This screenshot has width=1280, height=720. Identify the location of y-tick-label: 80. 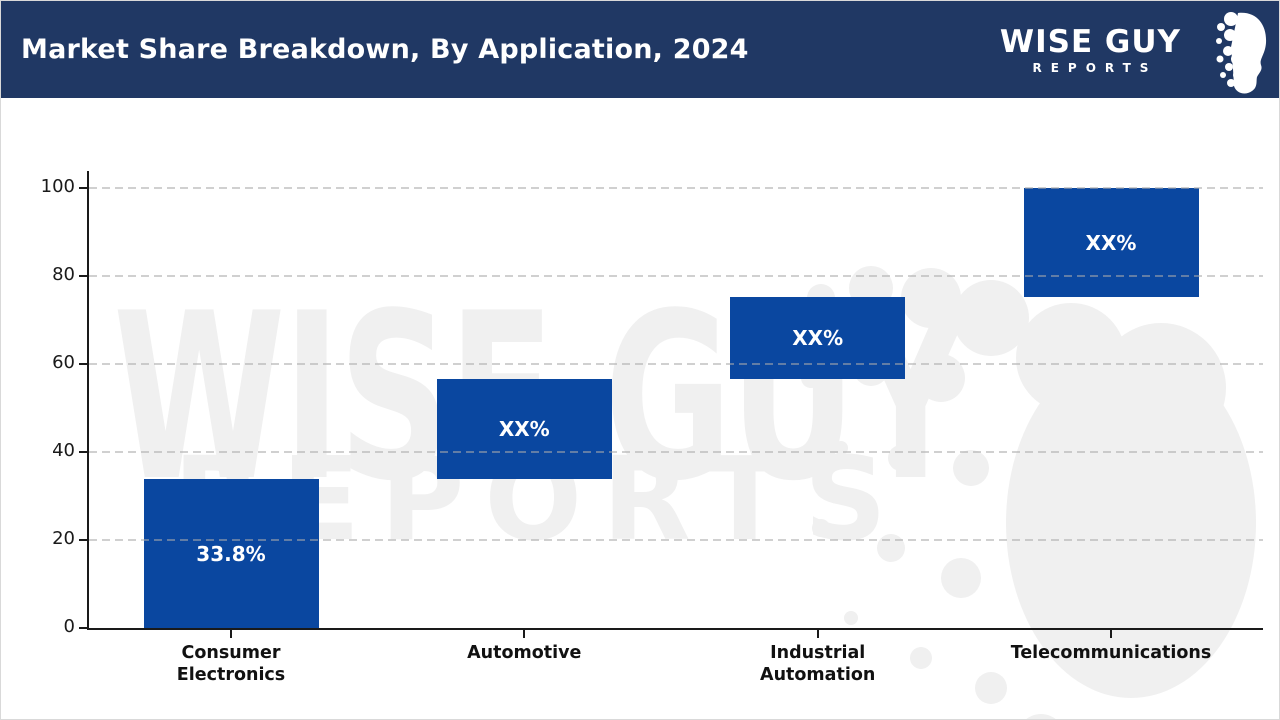
(63, 274).